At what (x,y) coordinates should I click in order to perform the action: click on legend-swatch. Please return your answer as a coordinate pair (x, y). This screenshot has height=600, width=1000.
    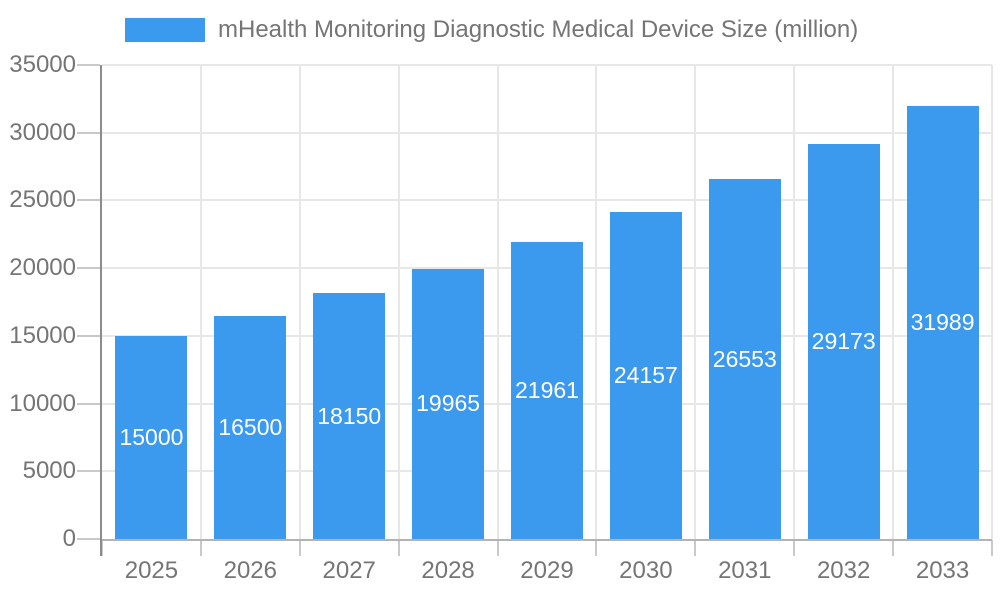
    Looking at the image, I should click on (165, 30).